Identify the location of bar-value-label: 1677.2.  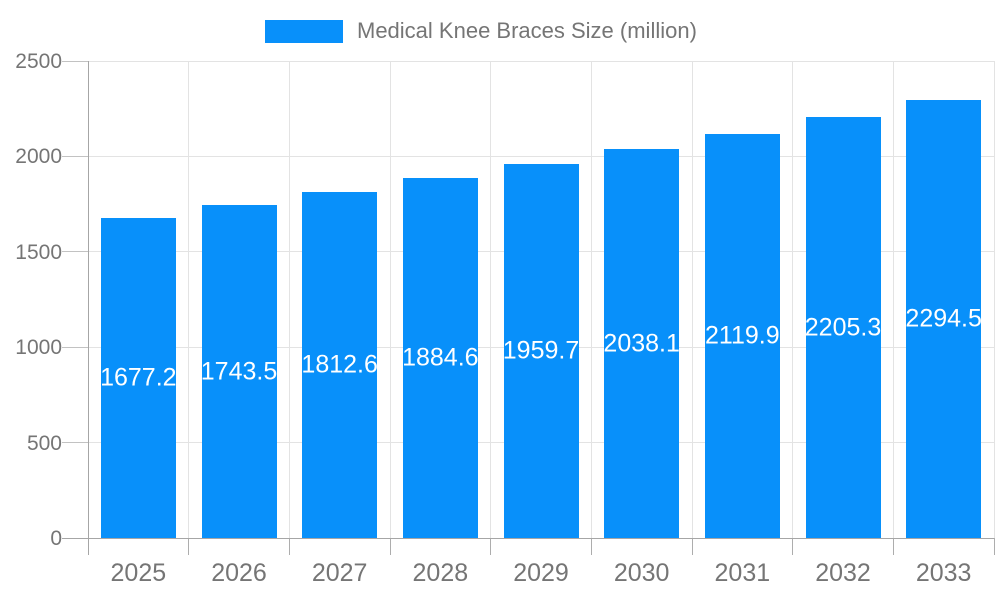
(138, 377).